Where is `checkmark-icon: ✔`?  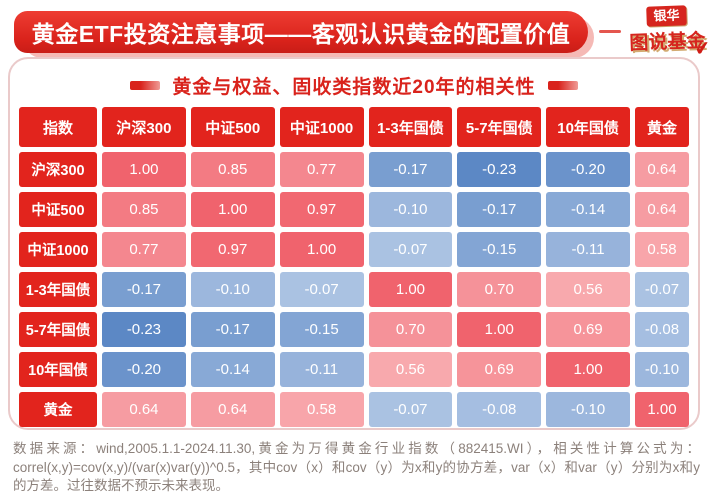 checkmark-icon: ✔ is located at coordinates (702, 49).